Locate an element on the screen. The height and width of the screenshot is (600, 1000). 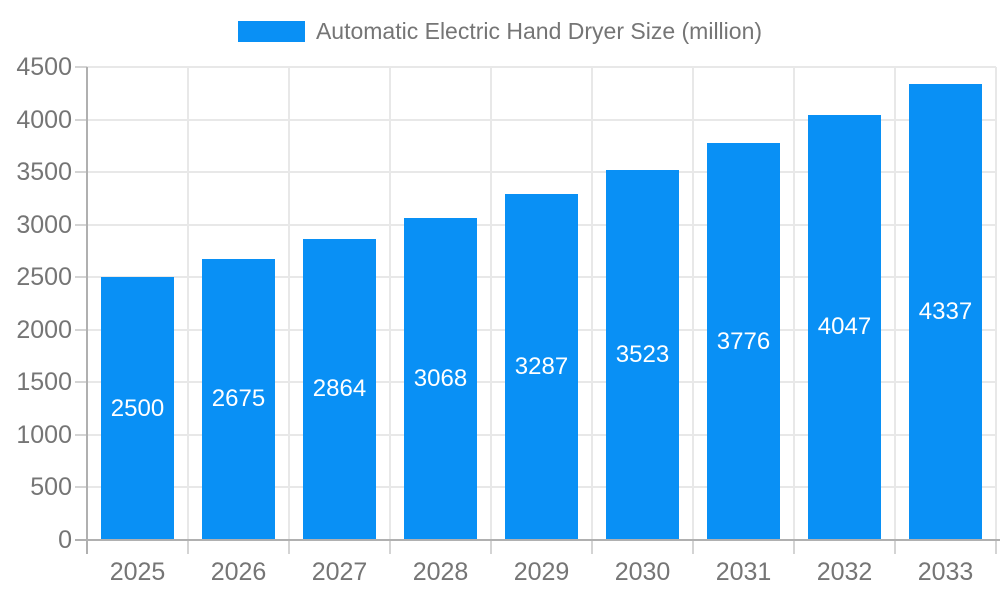
bar-value-label: 4047 is located at coordinates (844, 327).